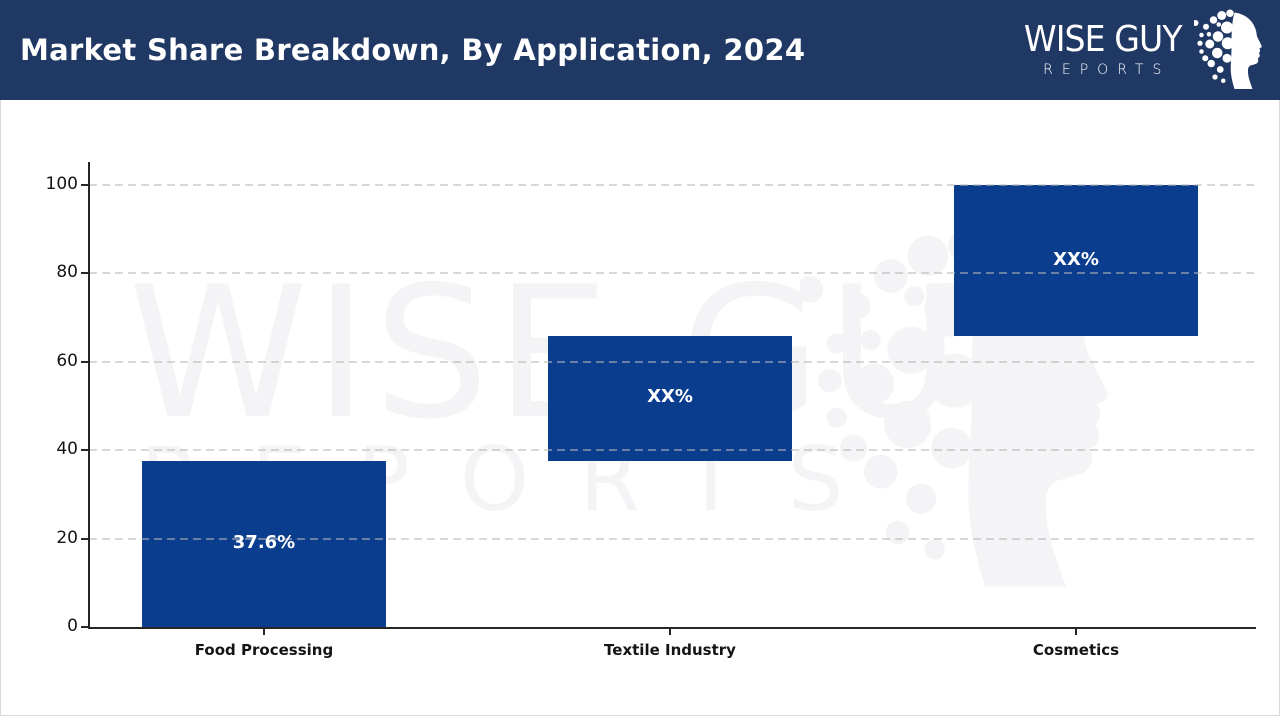 This screenshot has height=720, width=1280. I want to click on y-tick-label: 40, so click(67, 449).